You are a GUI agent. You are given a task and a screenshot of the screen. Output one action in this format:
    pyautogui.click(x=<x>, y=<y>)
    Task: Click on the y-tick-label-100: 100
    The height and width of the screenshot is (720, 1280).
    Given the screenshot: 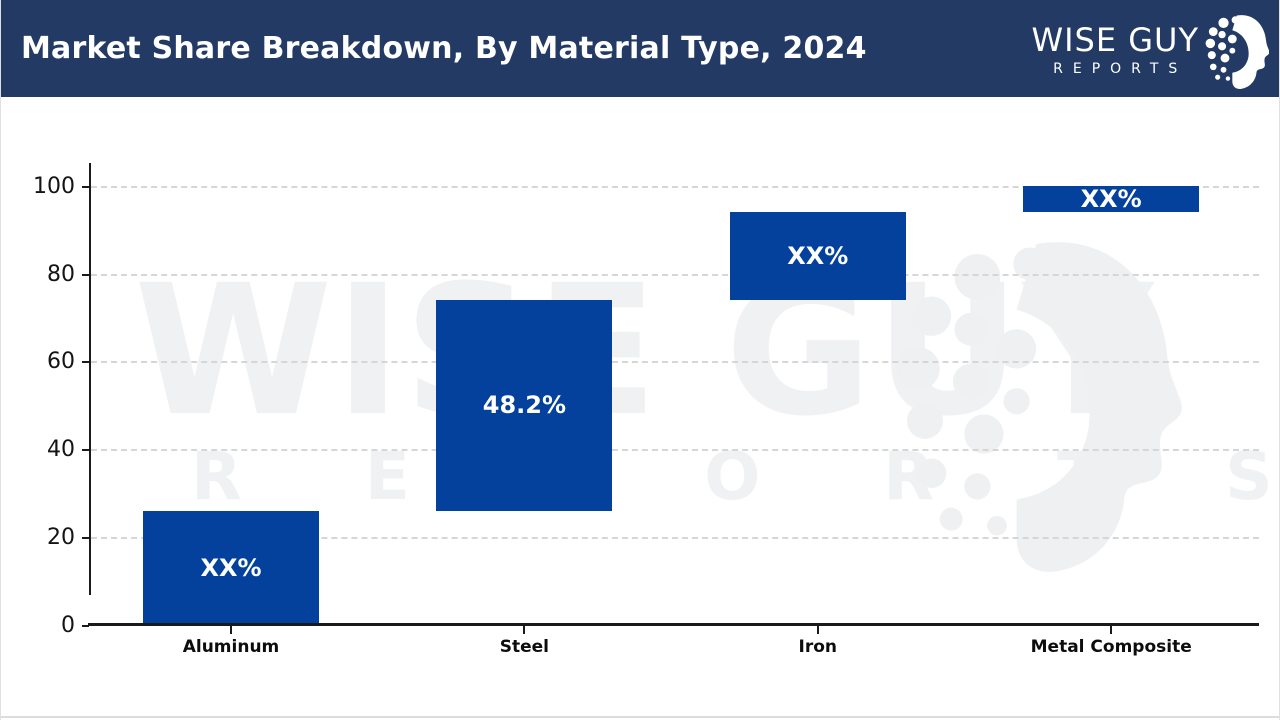 What is the action you would take?
    pyautogui.click(x=54, y=186)
    